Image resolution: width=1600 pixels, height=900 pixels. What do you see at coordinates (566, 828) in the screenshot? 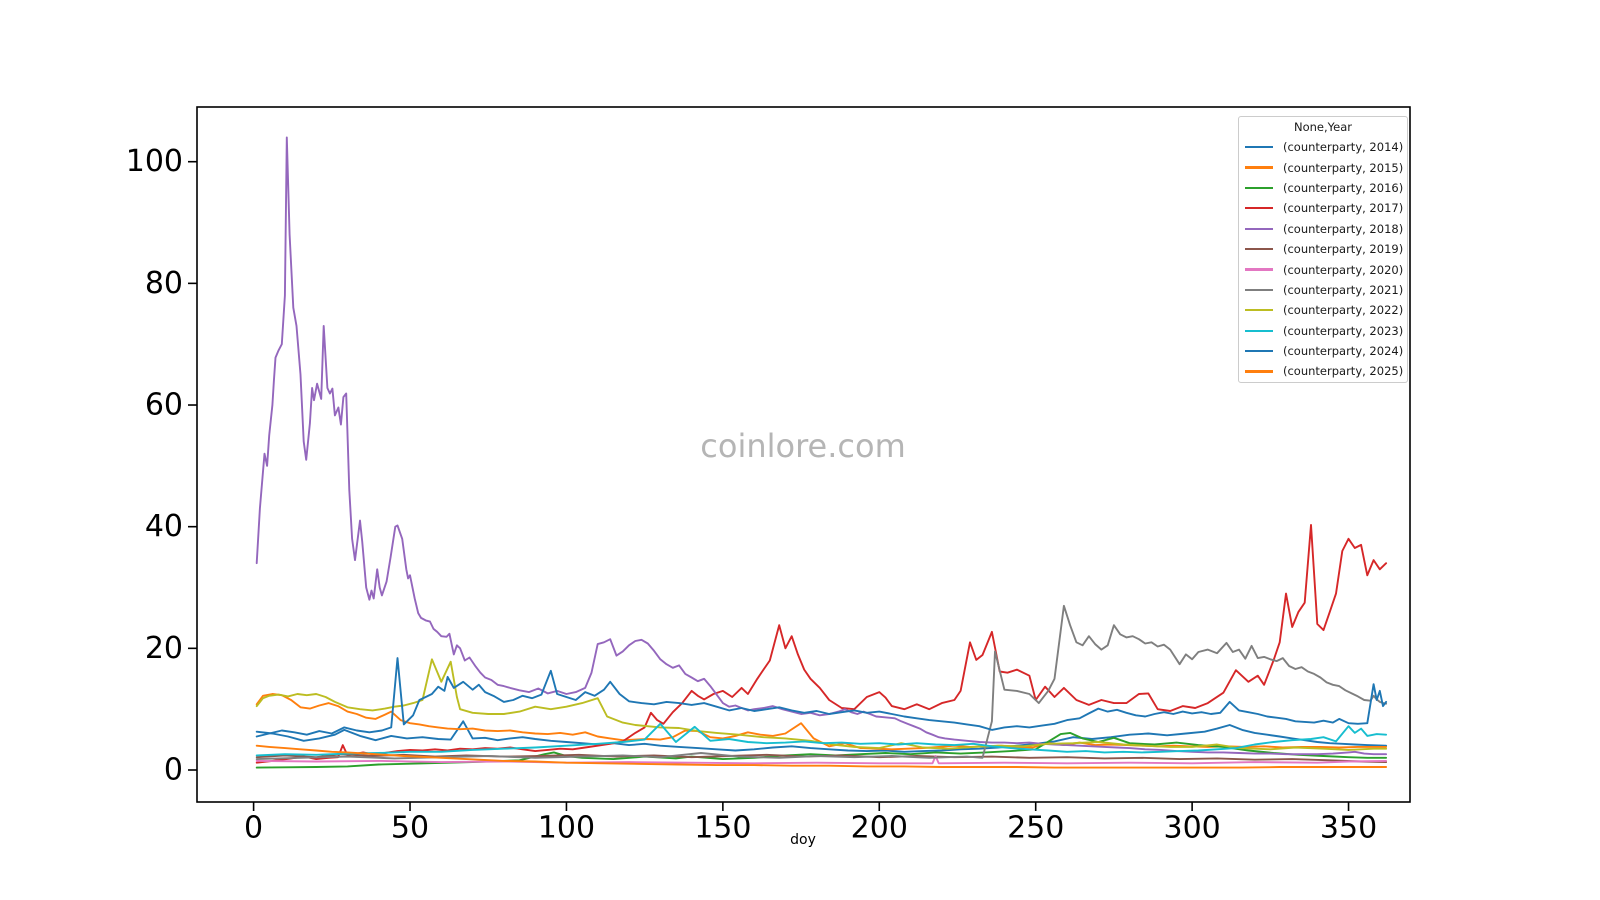
I see `x-tick-label: 100` at bounding box center [566, 828].